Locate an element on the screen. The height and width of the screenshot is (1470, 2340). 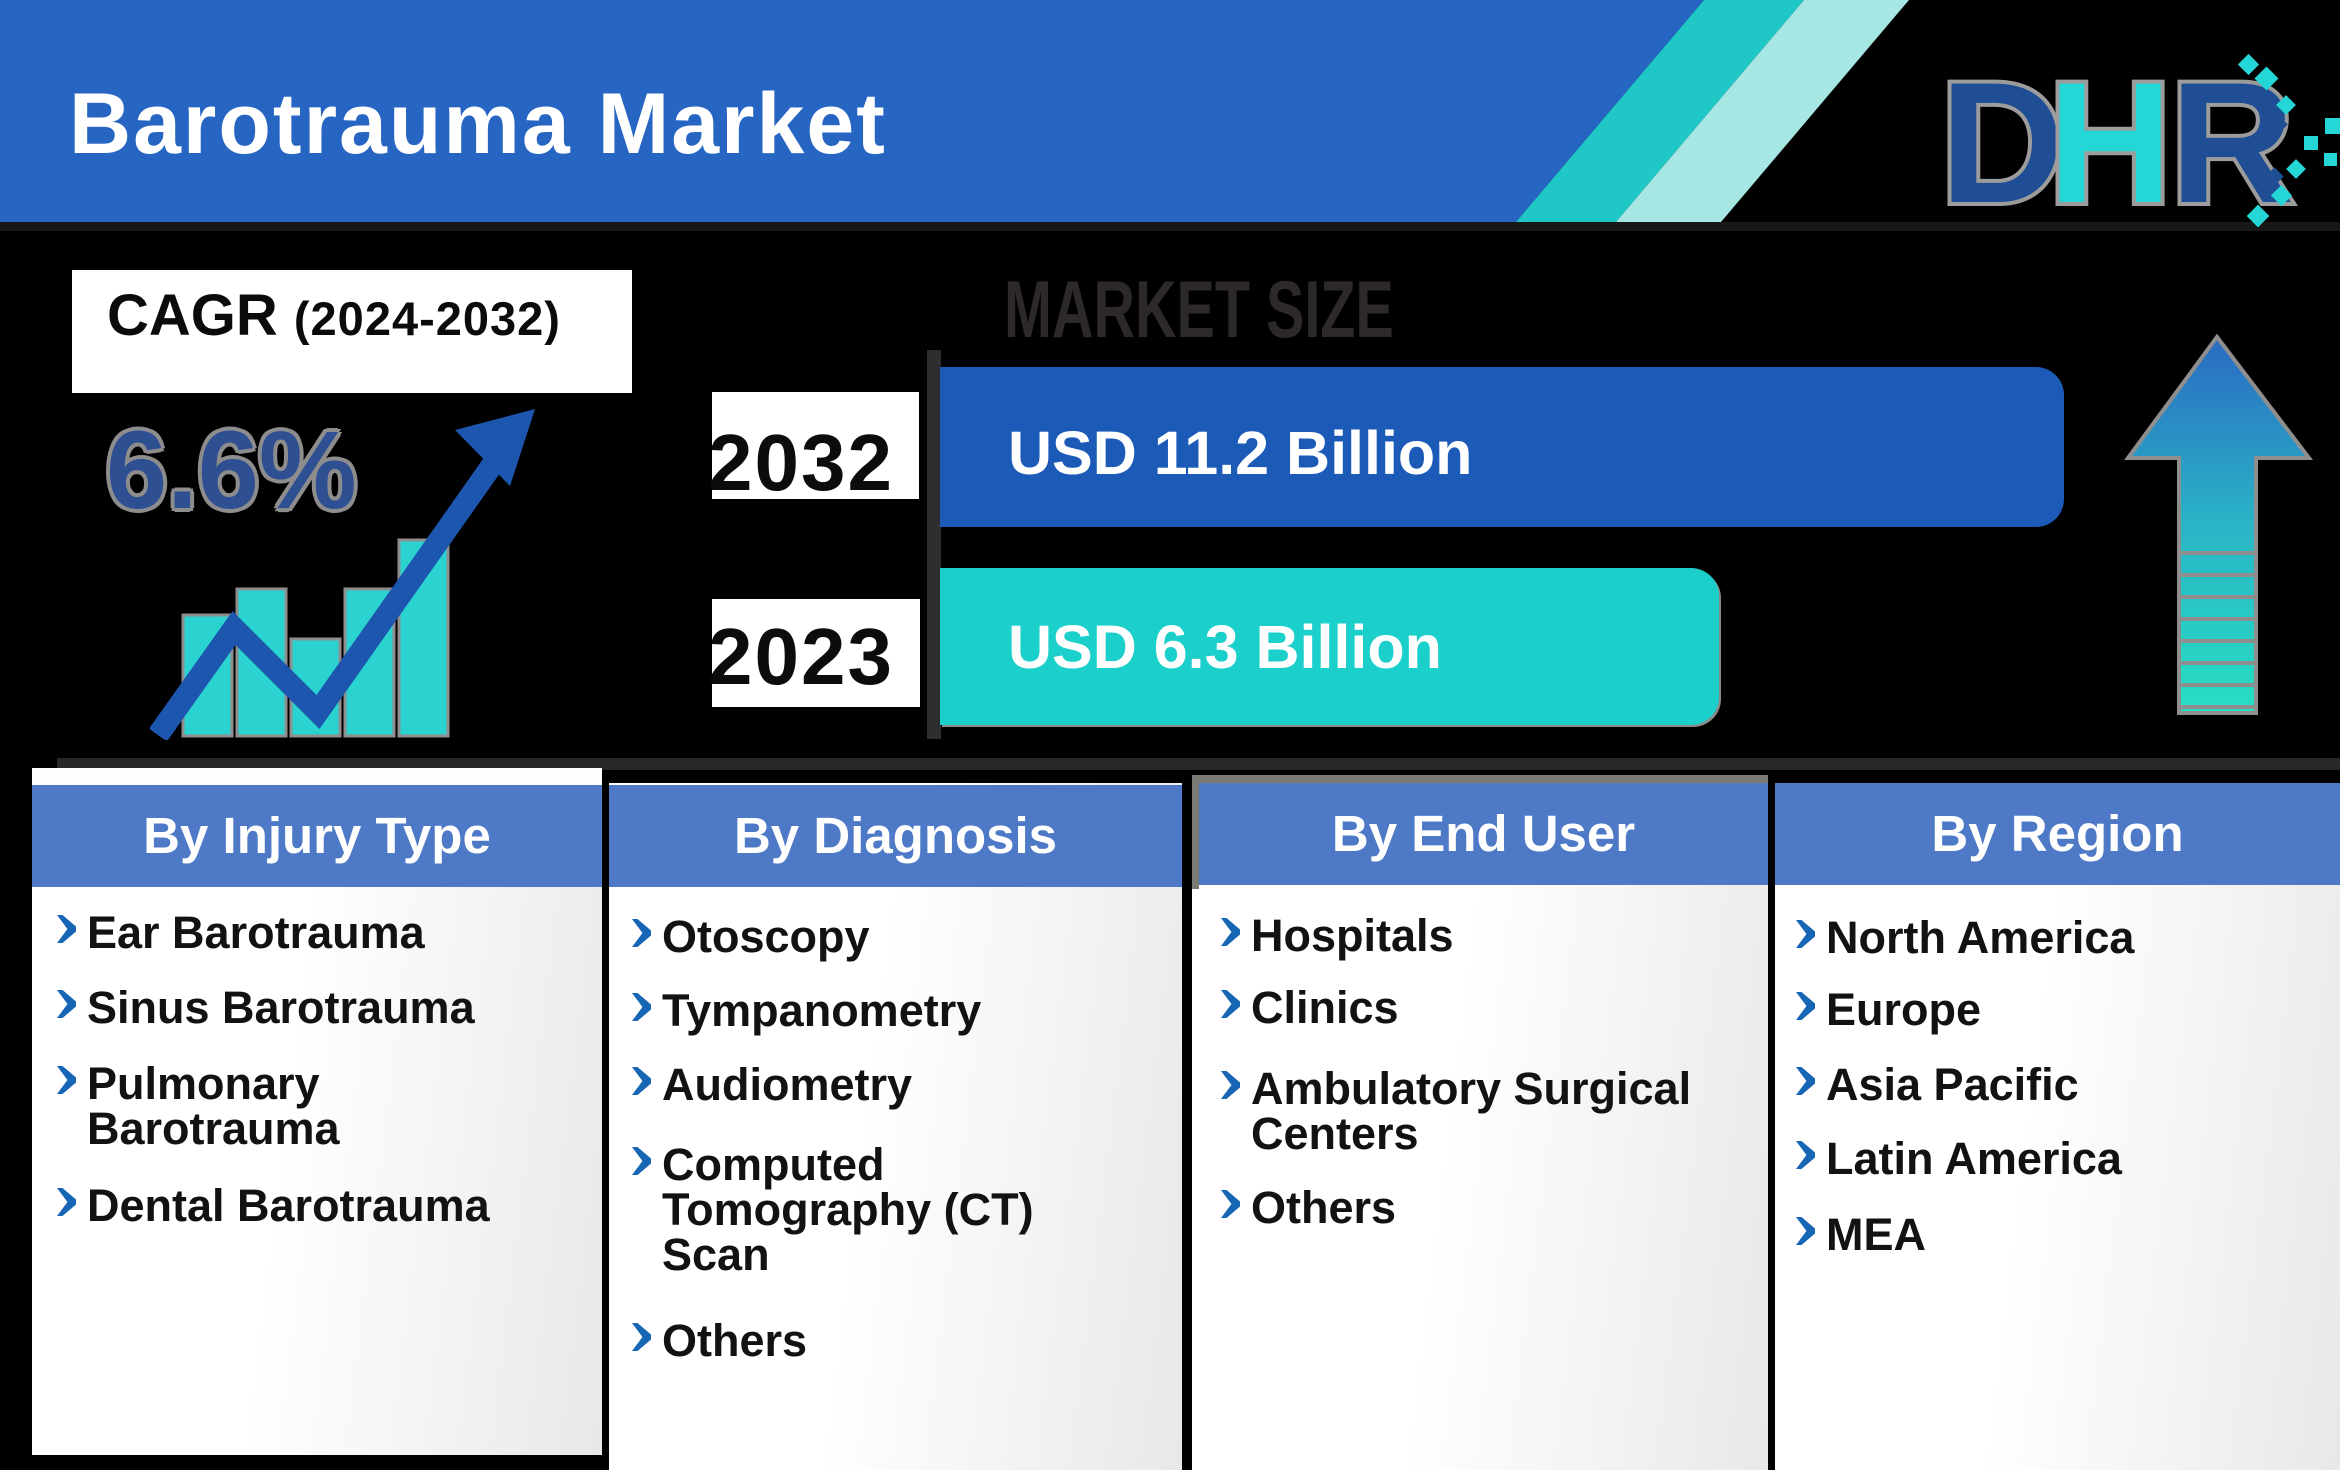
svg-text: H is located at coordinates (2110, 143).